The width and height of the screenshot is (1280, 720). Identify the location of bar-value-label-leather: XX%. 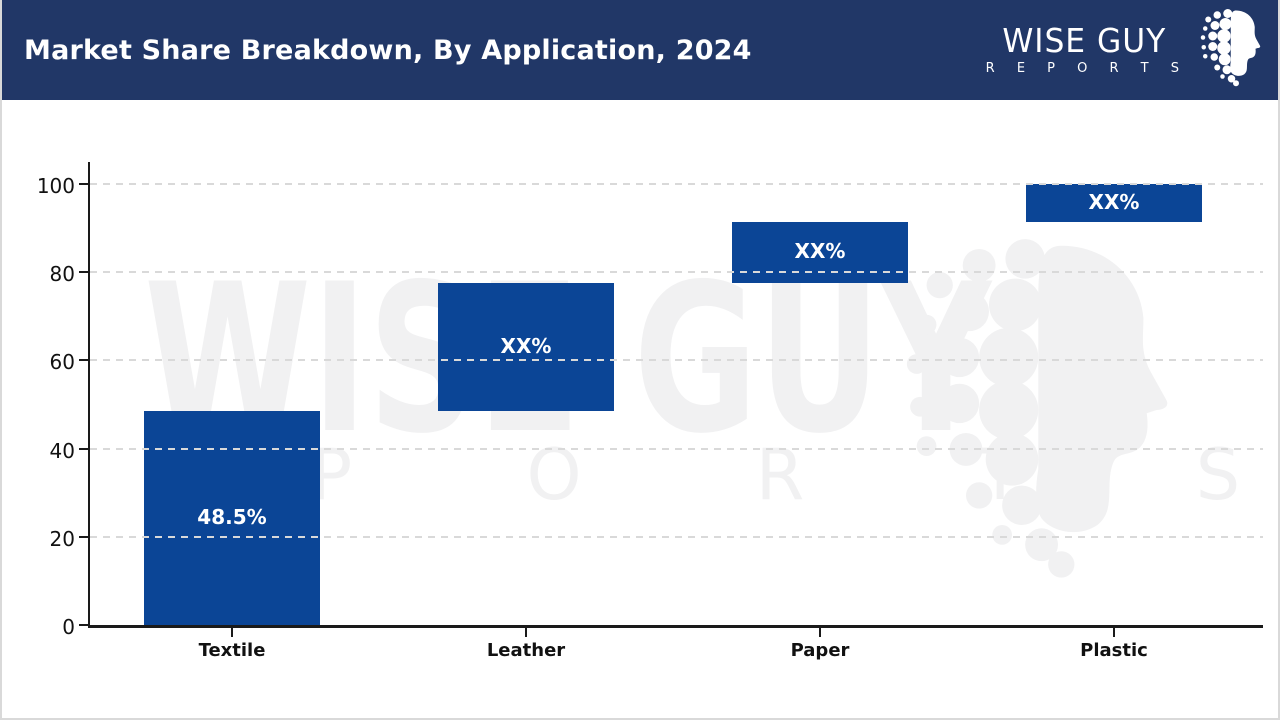
(526, 346).